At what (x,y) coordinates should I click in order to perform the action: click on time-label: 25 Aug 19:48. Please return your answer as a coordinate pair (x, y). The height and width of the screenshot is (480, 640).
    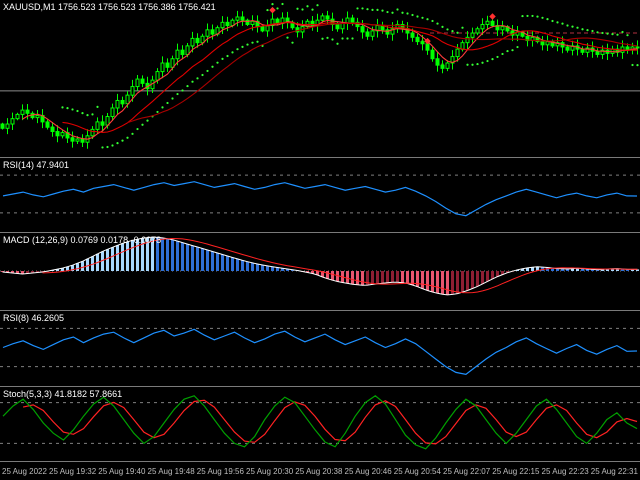
    Looking at the image, I should click on (171, 471).